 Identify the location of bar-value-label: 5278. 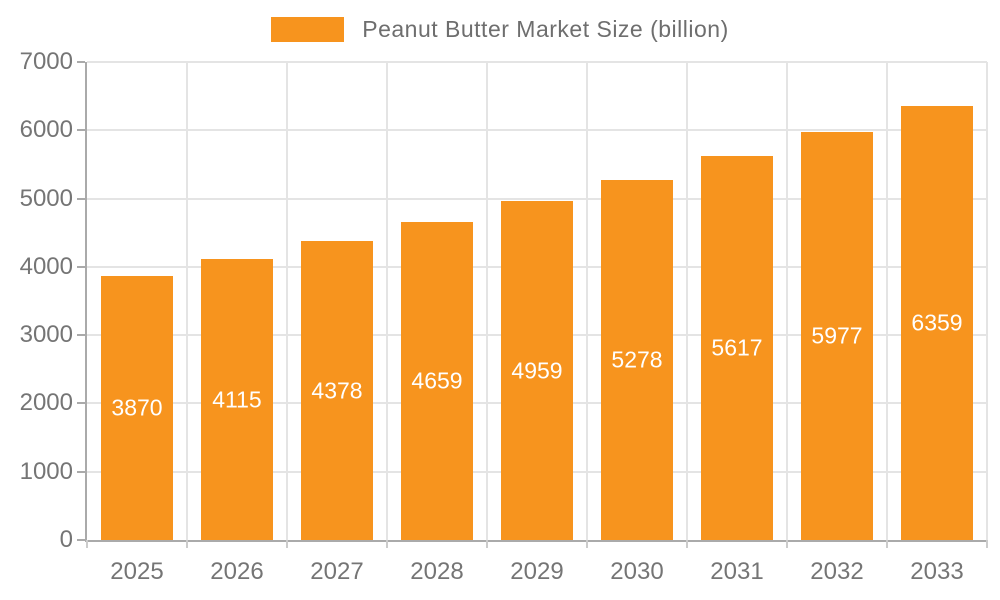
(637, 359).